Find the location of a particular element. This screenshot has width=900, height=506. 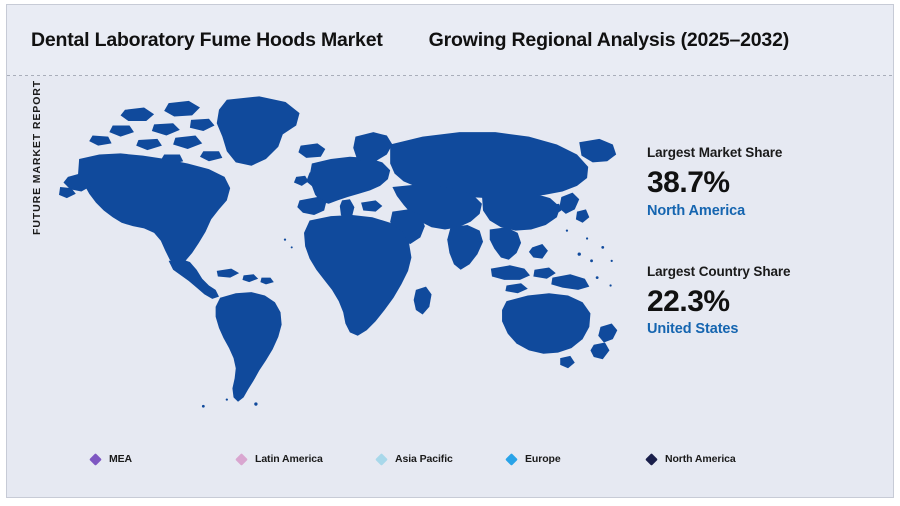

legend-item-asia-pacific: Asia Pacific is located at coordinates (441, 459).